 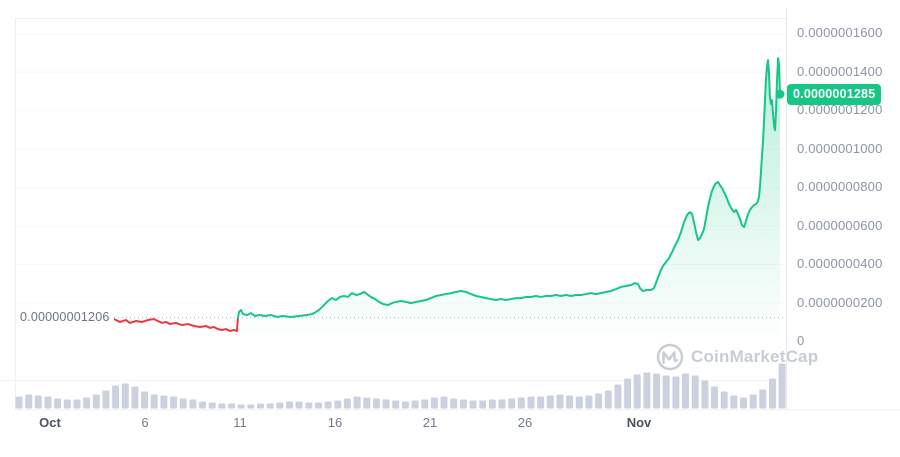 I want to click on x-axis-label: 26, so click(x=525, y=422).